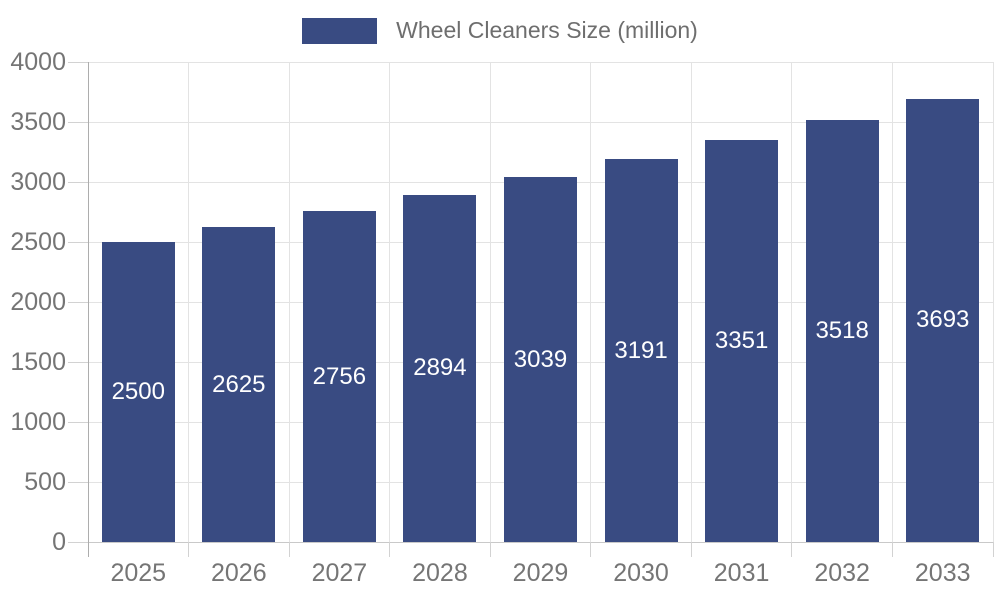 Image resolution: width=1000 pixels, height=600 pixels. Describe the element at coordinates (340, 30) in the screenshot. I see `legend-swatch` at that location.